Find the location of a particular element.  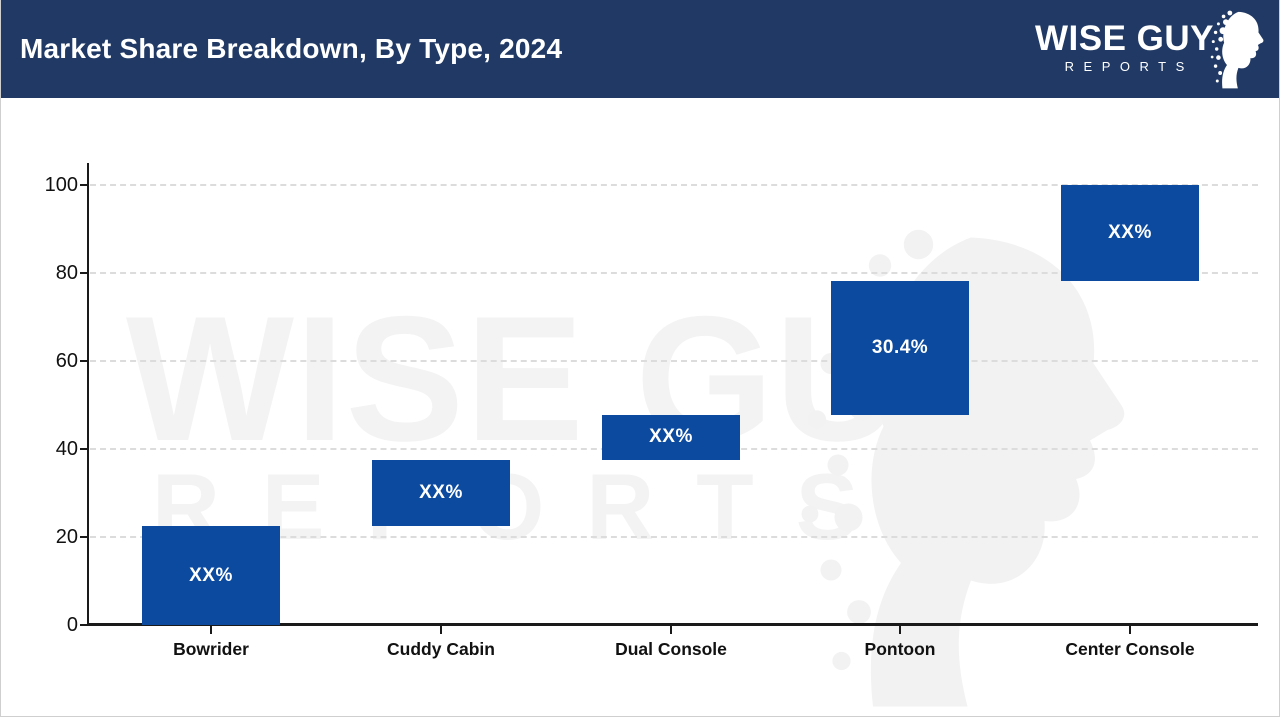

bar-center-console is located at coordinates (1130, 233).